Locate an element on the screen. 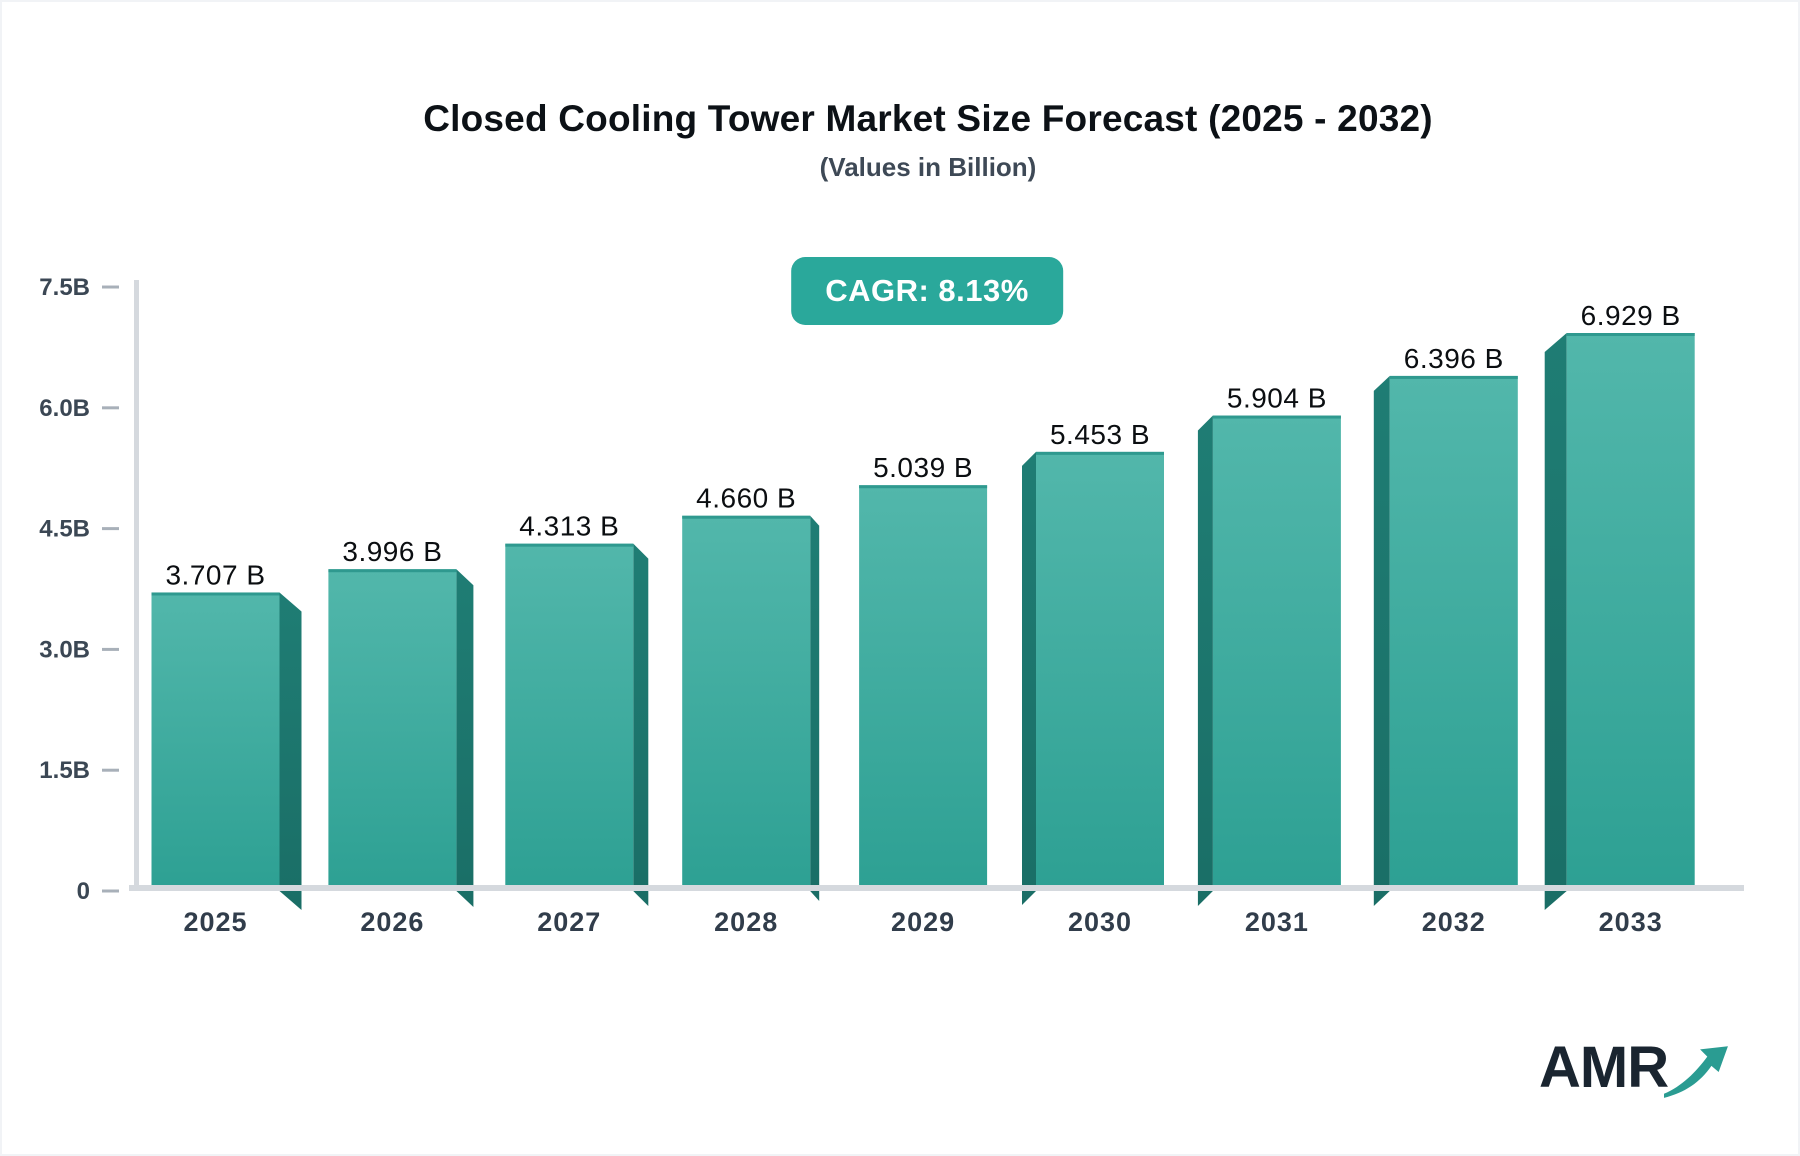 The image size is (1800, 1156). x-axis-line is located at coordinates (936, 888).